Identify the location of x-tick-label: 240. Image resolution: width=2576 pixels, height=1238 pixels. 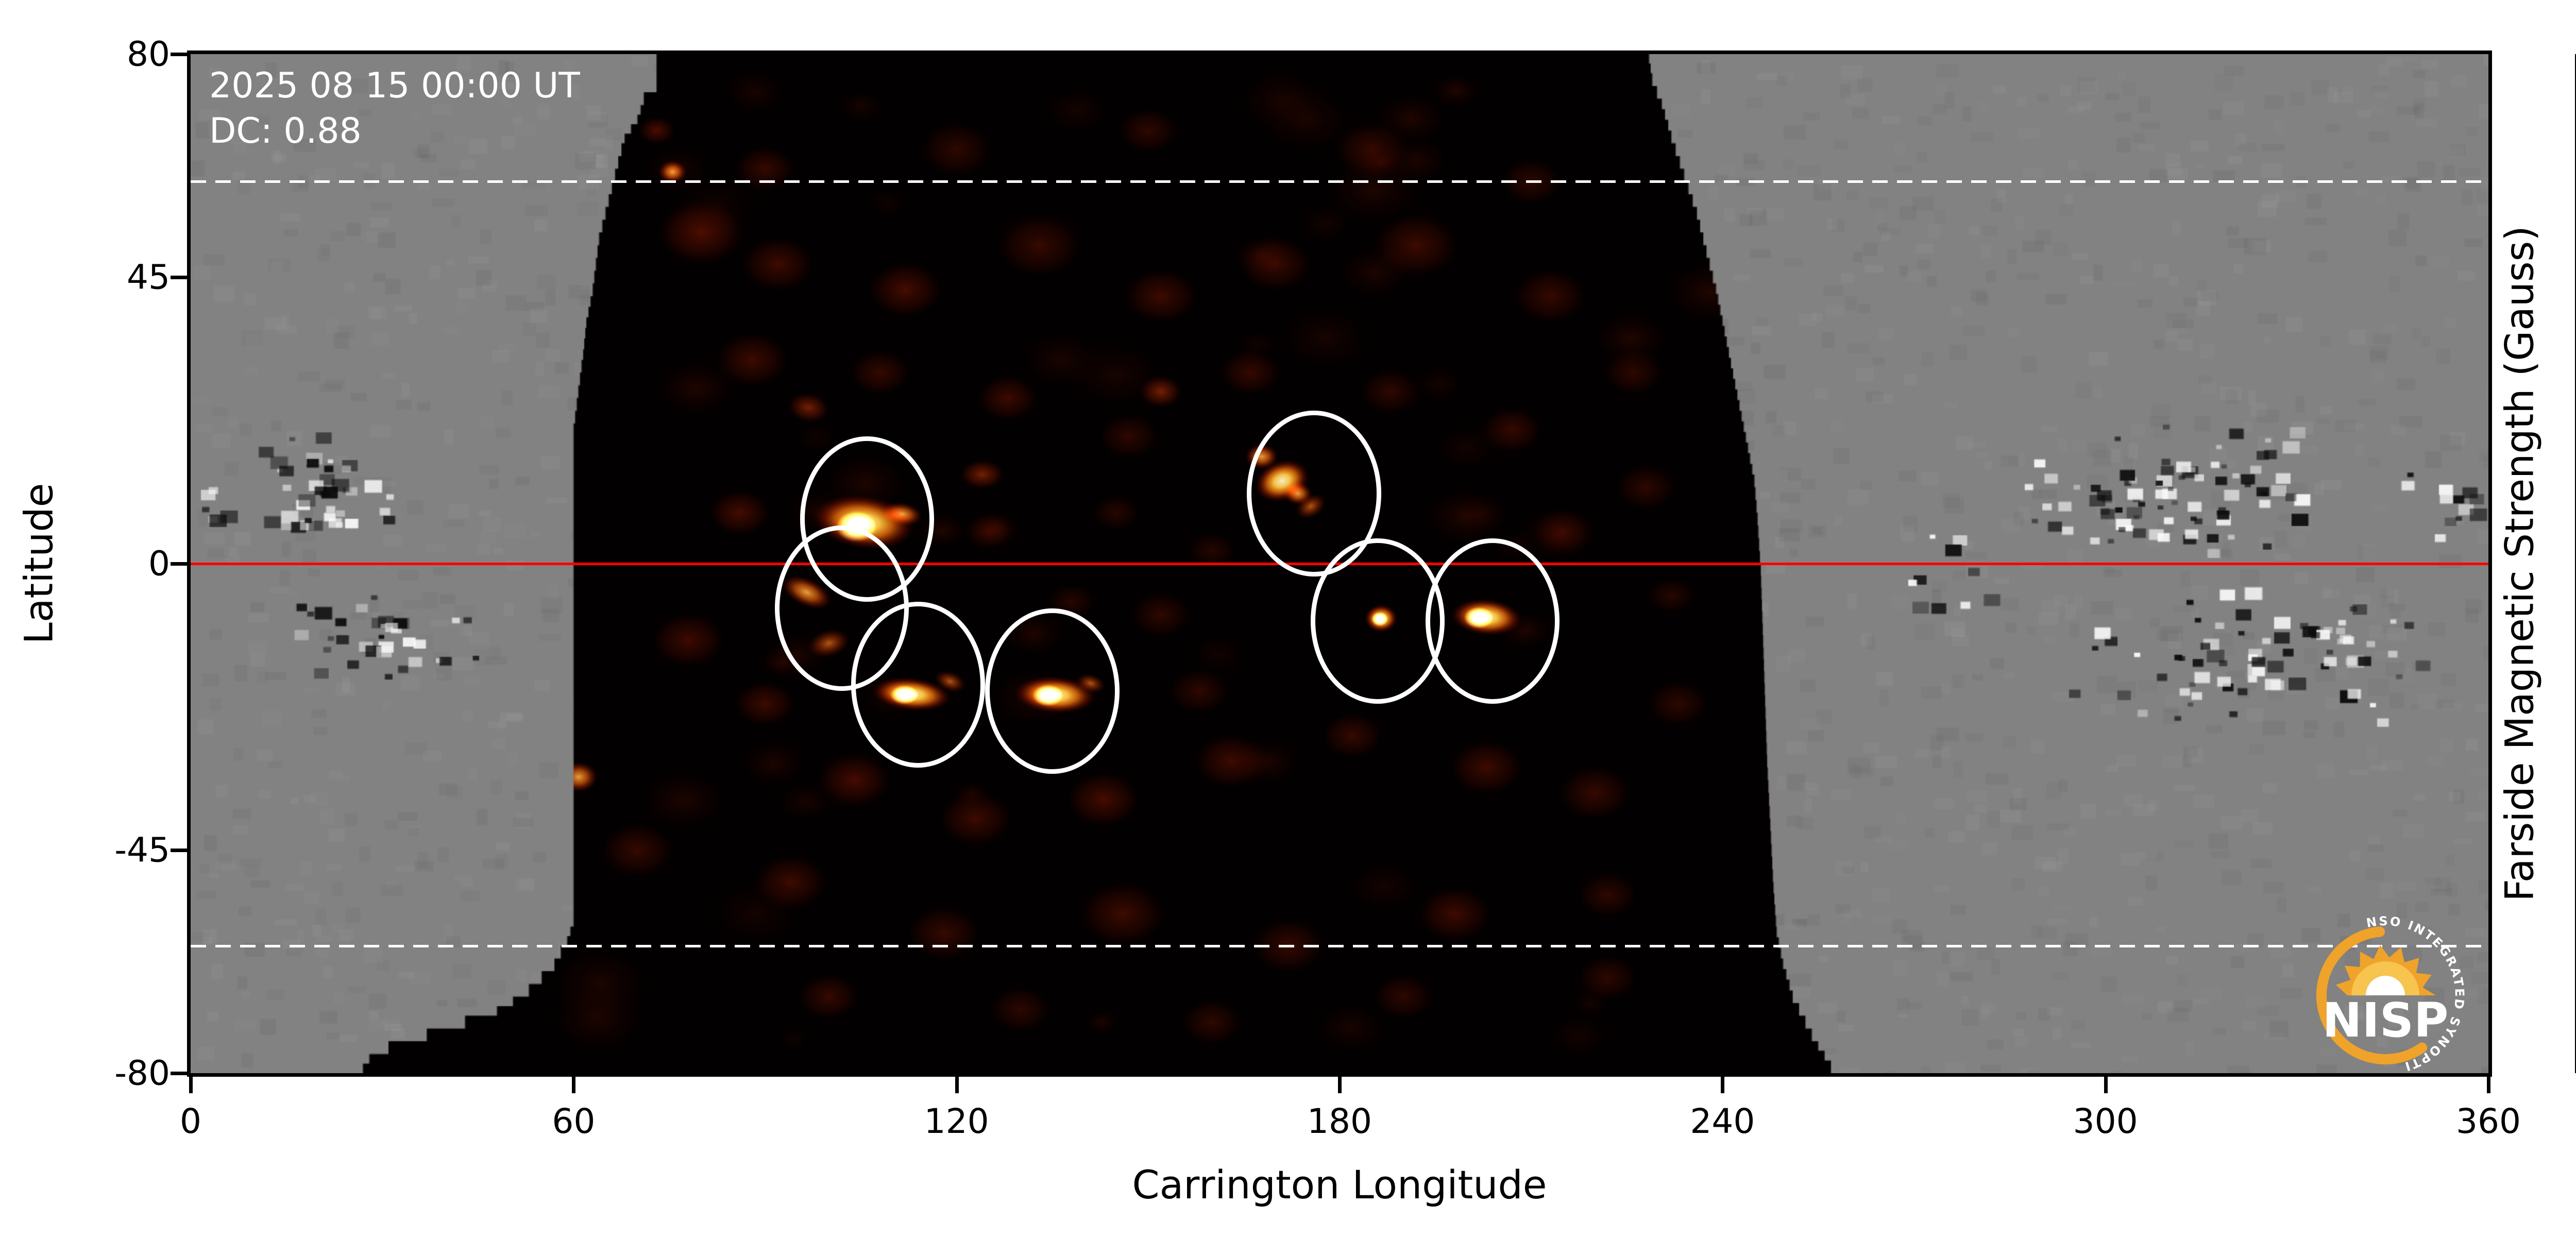
(1722, 1121).